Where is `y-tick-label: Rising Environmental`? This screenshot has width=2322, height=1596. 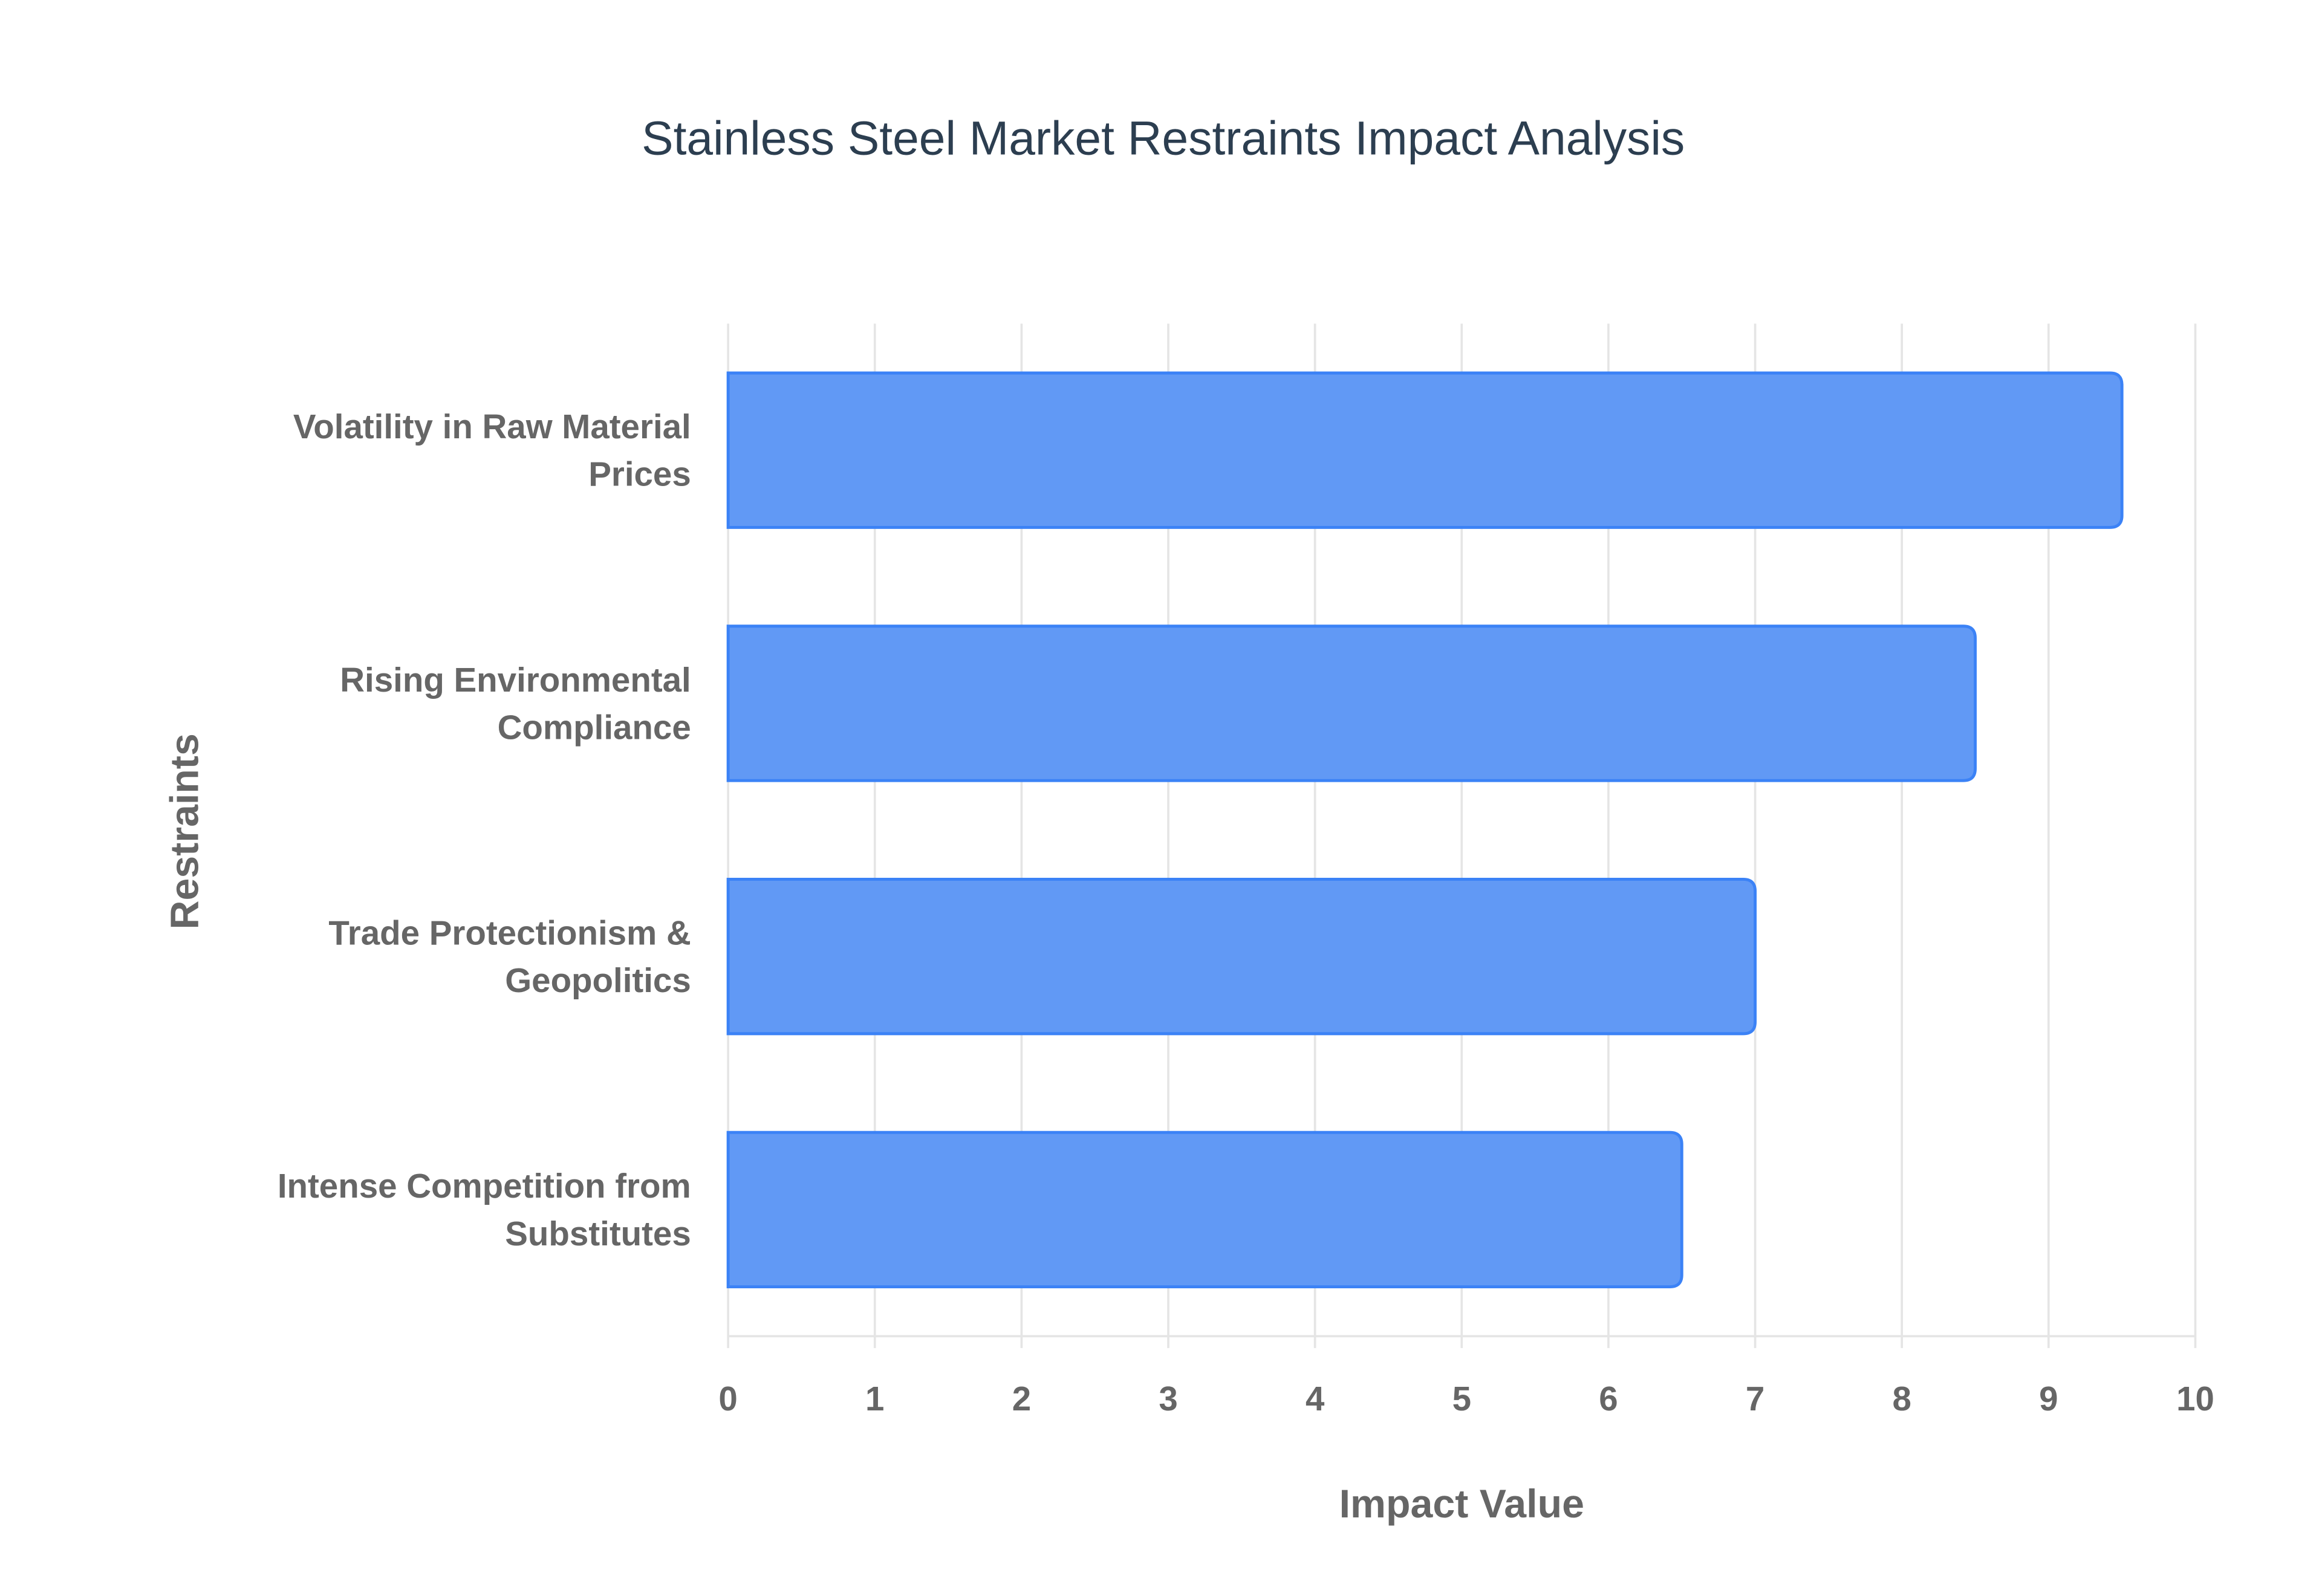
y-tick-label: Rising Environmental is located at coordinates (515, 680).